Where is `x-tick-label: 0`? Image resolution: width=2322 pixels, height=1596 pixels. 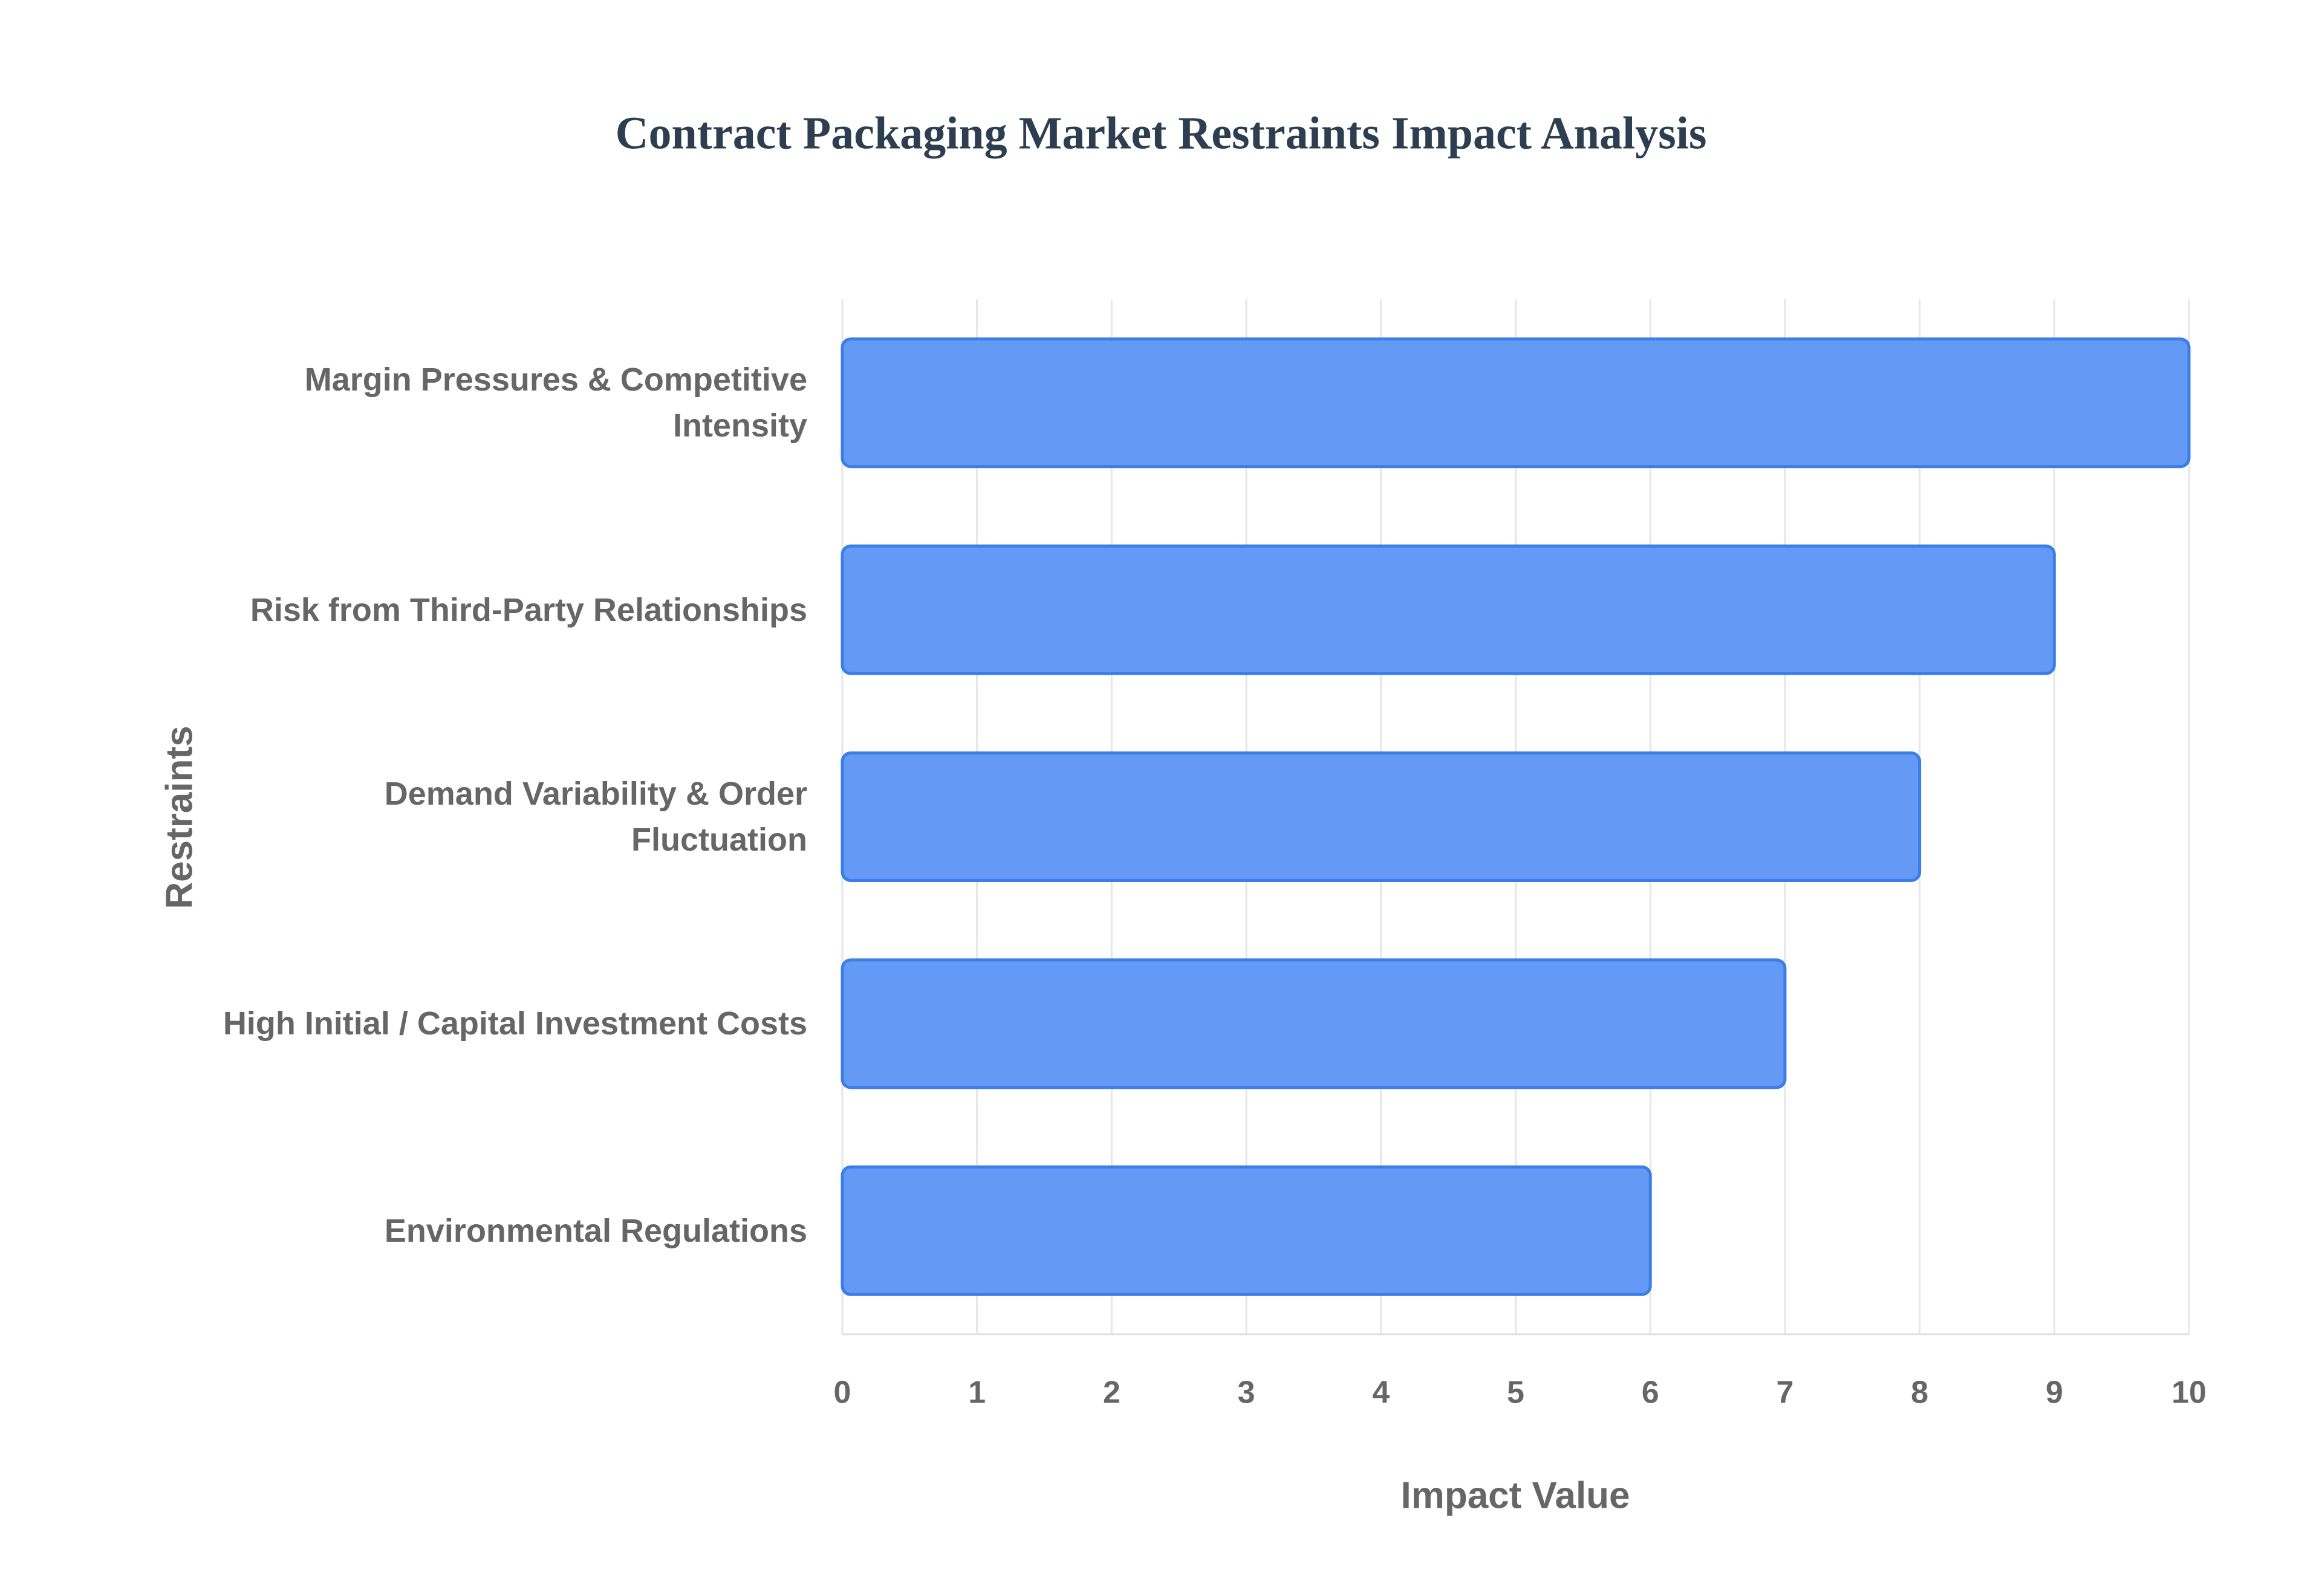
x-tick-label: 0 is located at coordinates (842, 1392).